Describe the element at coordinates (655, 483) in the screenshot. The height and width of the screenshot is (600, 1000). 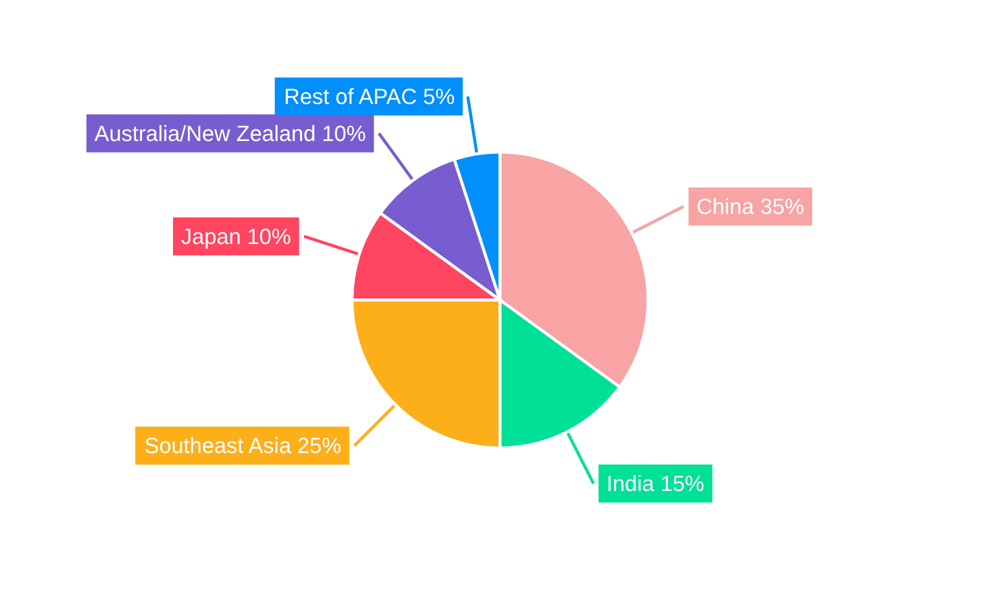
I see `slice-label: India 15%` at that location.